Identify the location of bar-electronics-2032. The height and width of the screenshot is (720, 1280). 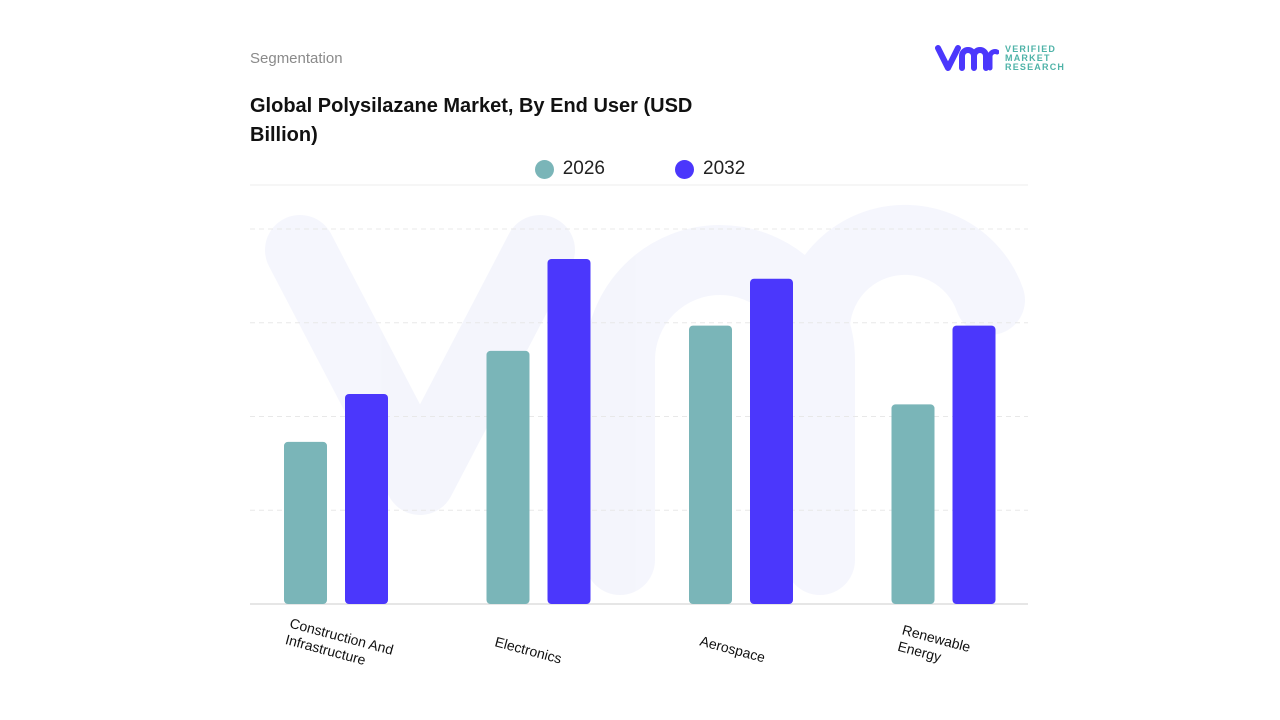
(569, 431).